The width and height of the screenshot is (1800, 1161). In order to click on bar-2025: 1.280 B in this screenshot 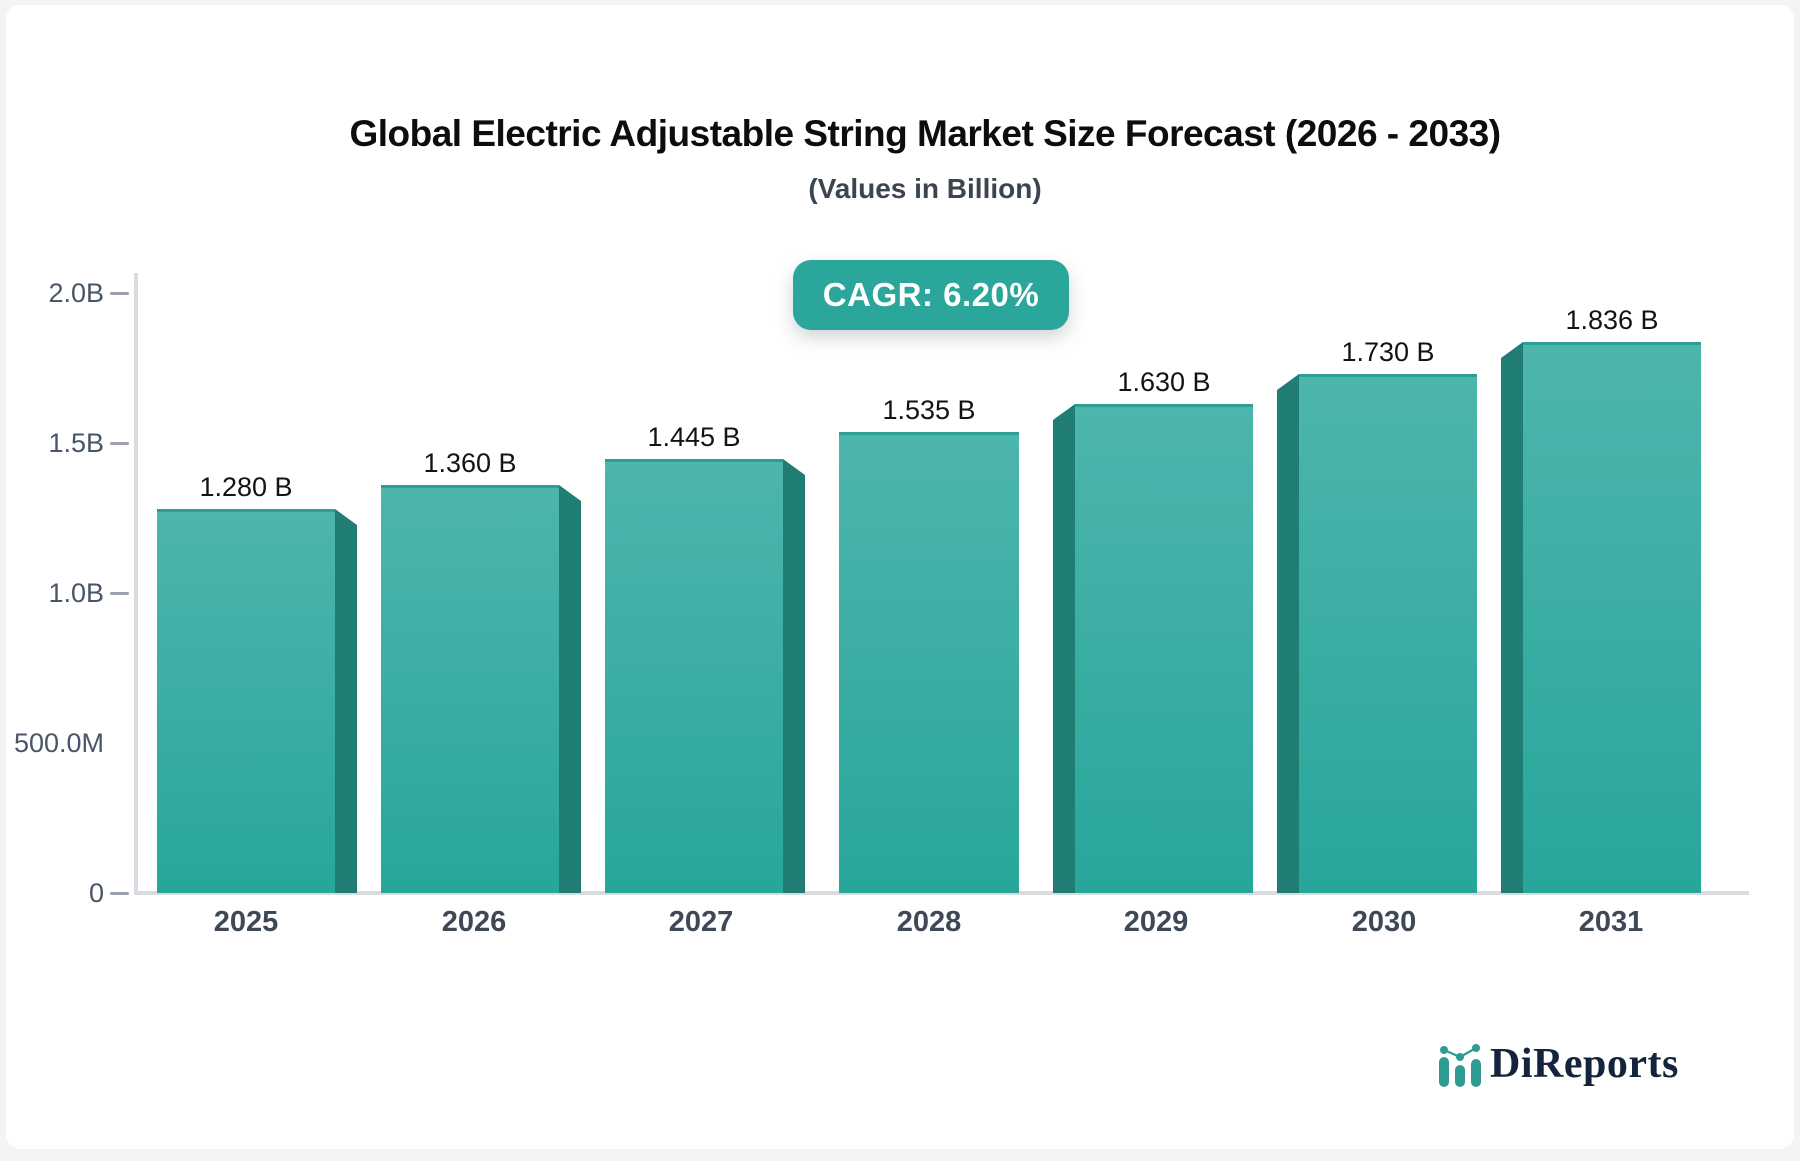, I will do `click(257, 682)`.